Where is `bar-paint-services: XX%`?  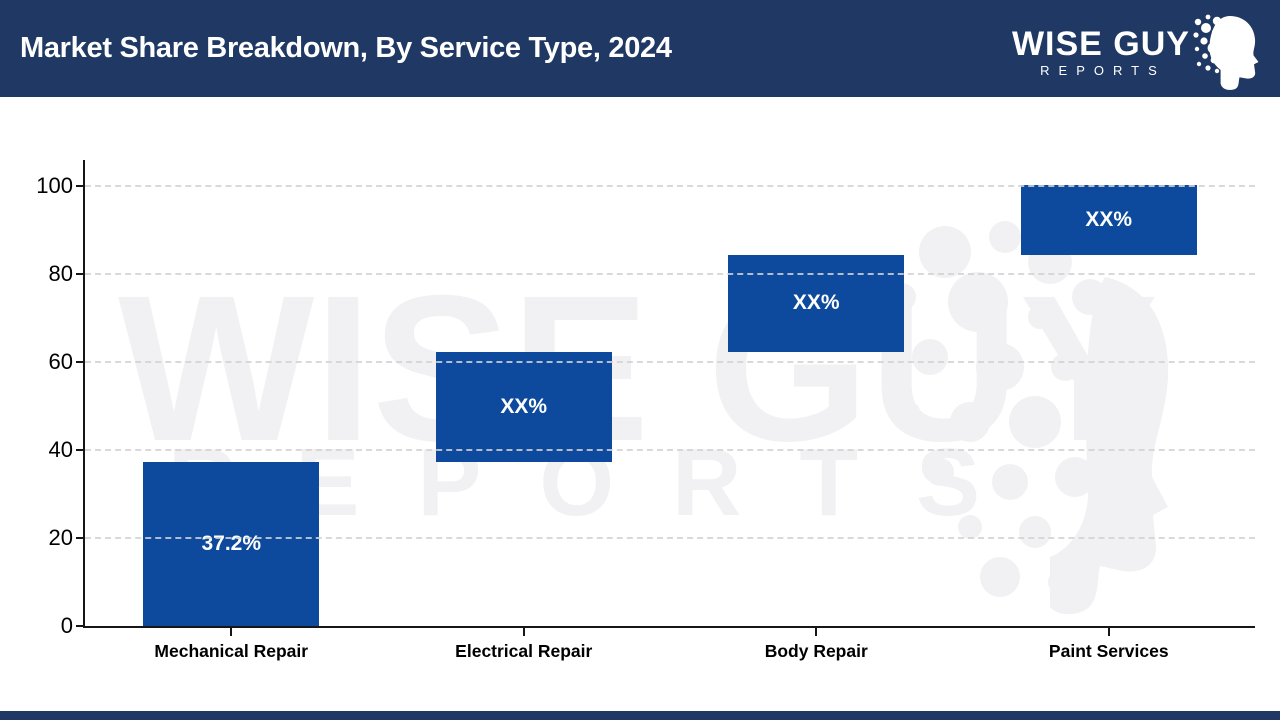 bar-paint-services: XX% is located at coordinates (1108, 220).